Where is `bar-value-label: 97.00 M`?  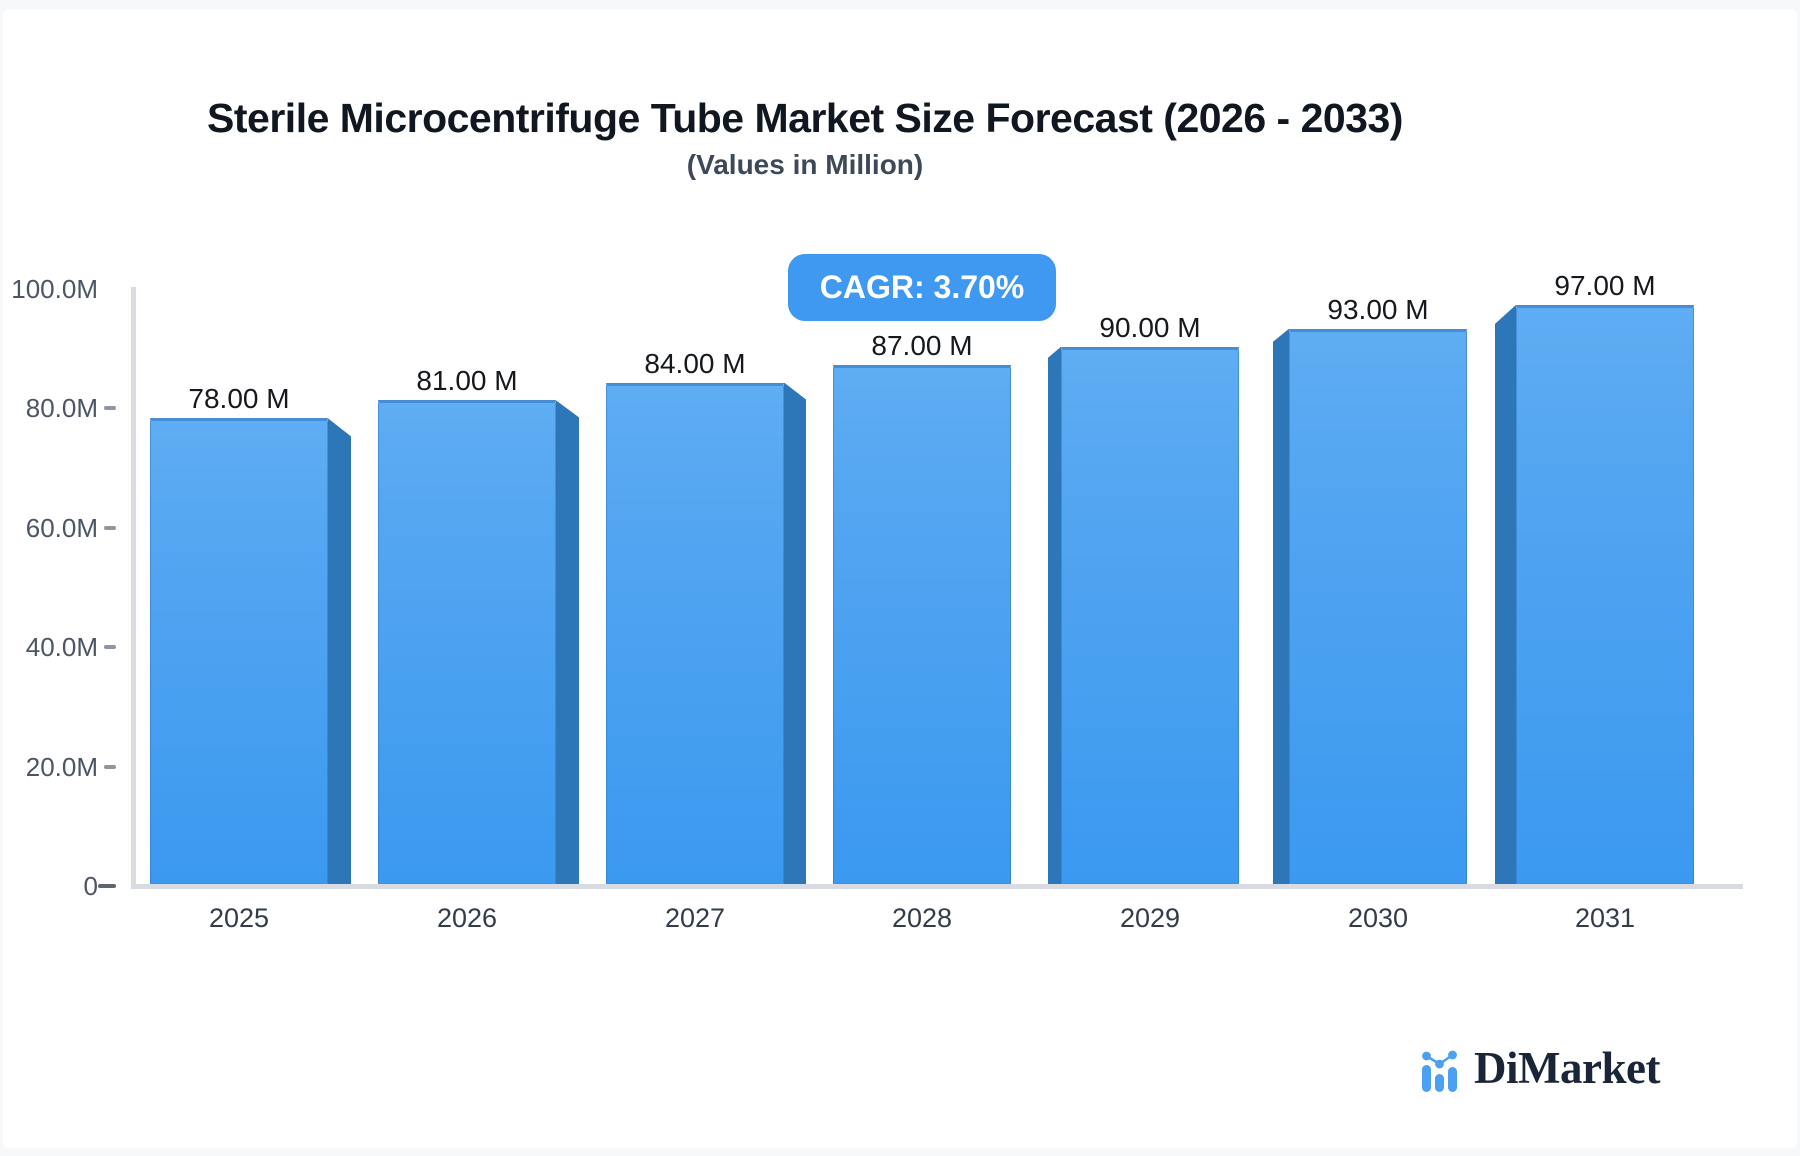
bar-value-label: 97.00 M is located at coordinates (1605, 285).